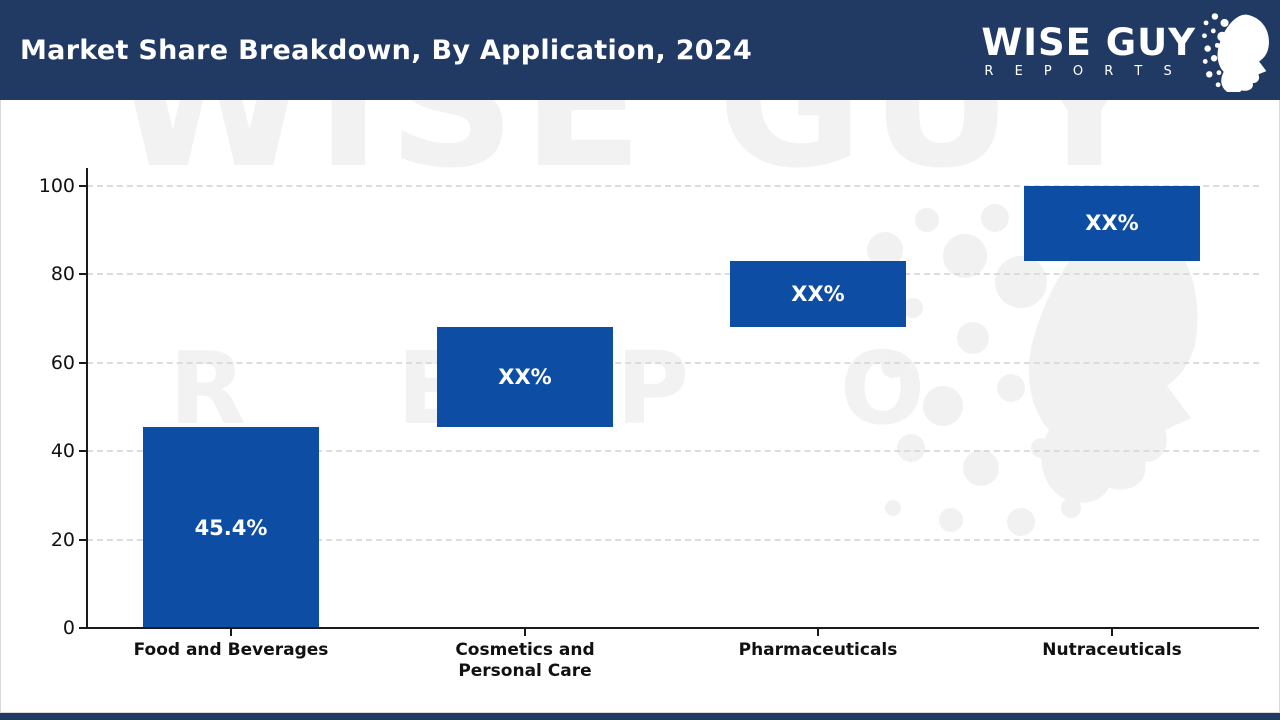  I want to click on wise-guy-logo: WISE GUY R E P O R T S, so click(1126, 51).